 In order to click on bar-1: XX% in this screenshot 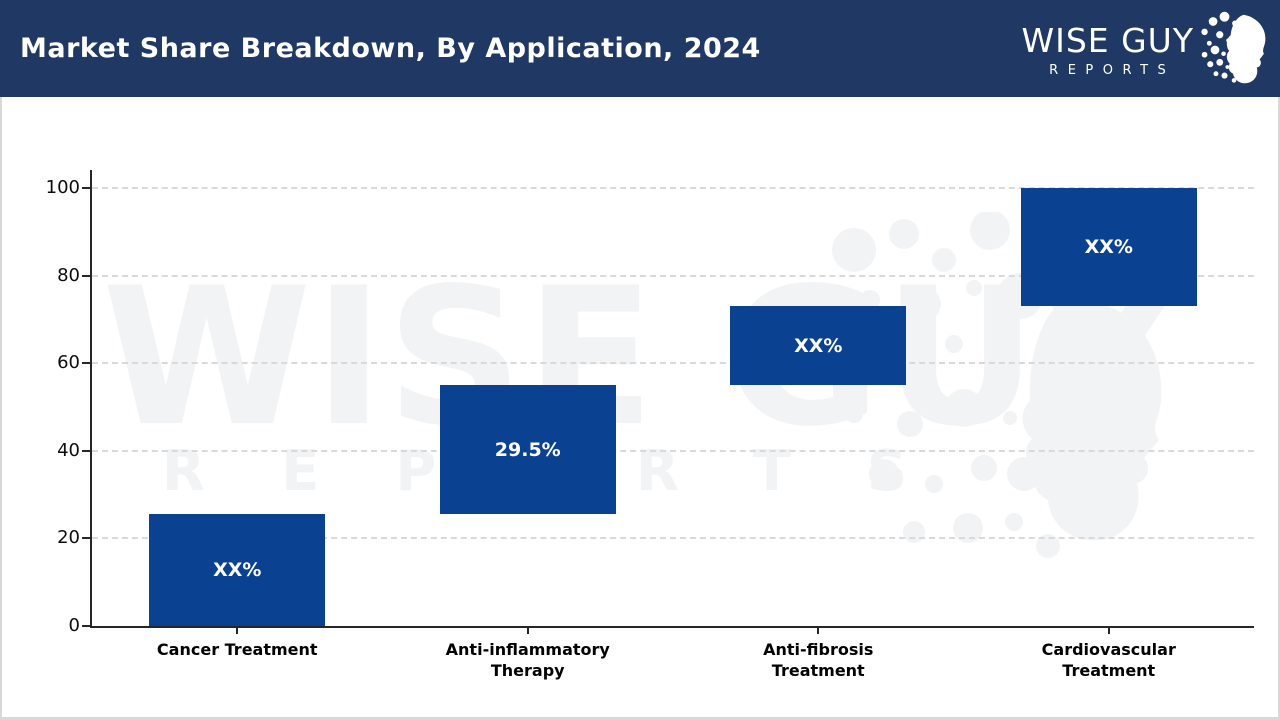, I will do `click(237, 570)`.